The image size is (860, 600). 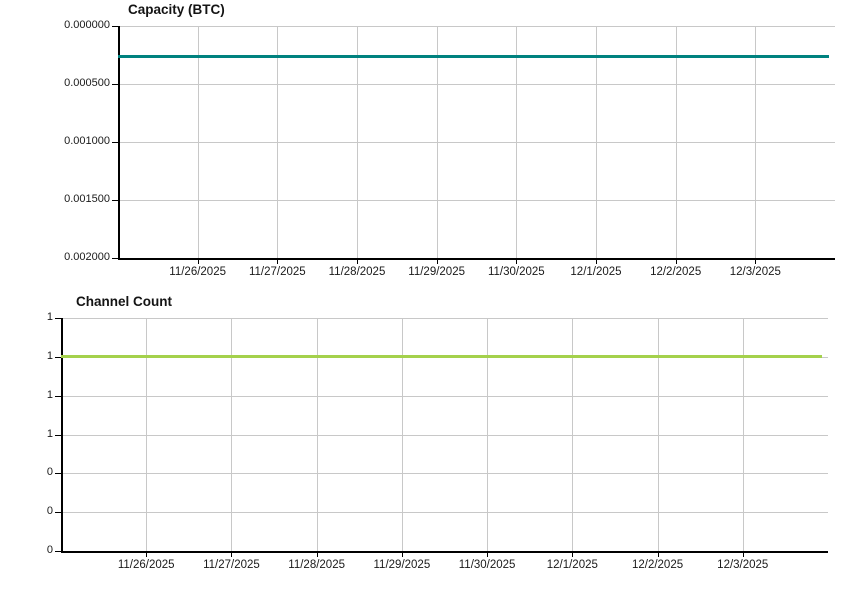 I want to click on axis-label-y: 0.002000, so click(x=87, y=257).